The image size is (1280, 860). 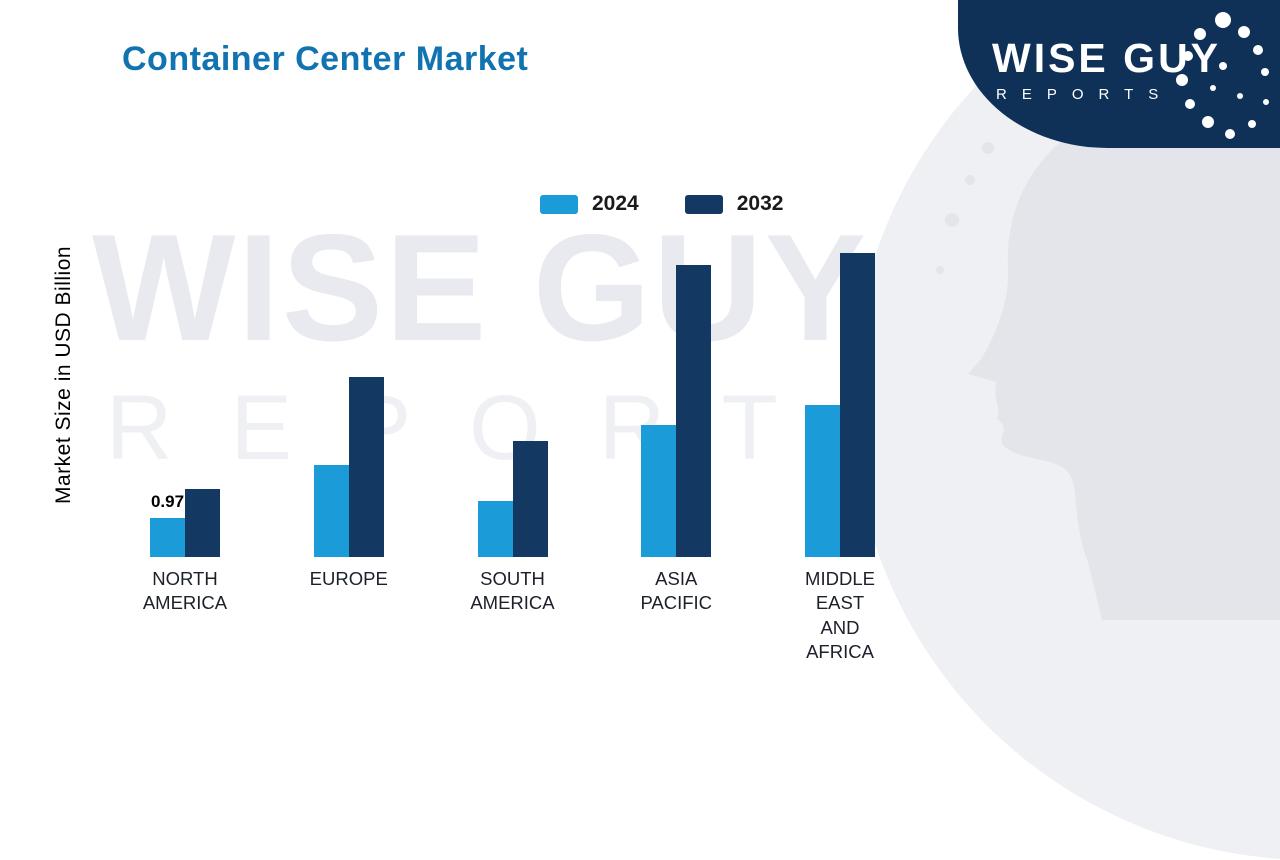 I want to click on bar-group: ASIA PACIFIC, so click(x=676, y=451).